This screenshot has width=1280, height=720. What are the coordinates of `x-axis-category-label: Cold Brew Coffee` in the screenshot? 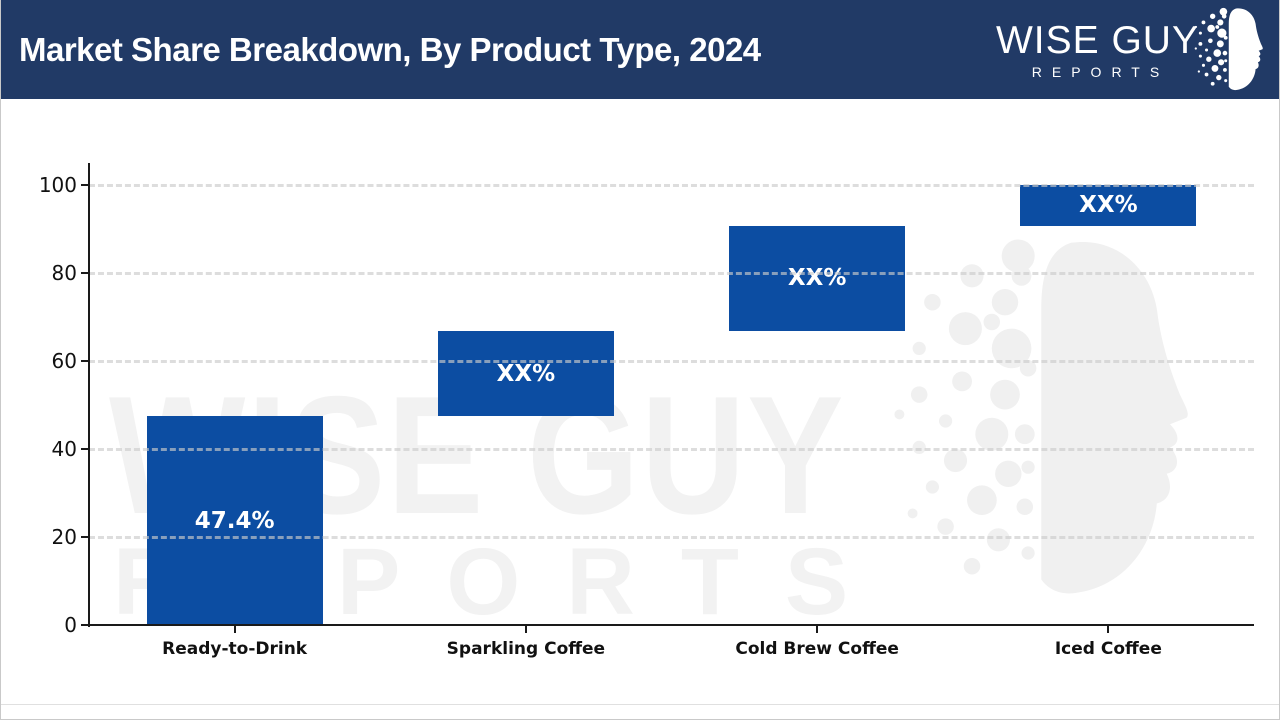 It's located at (817, 649).